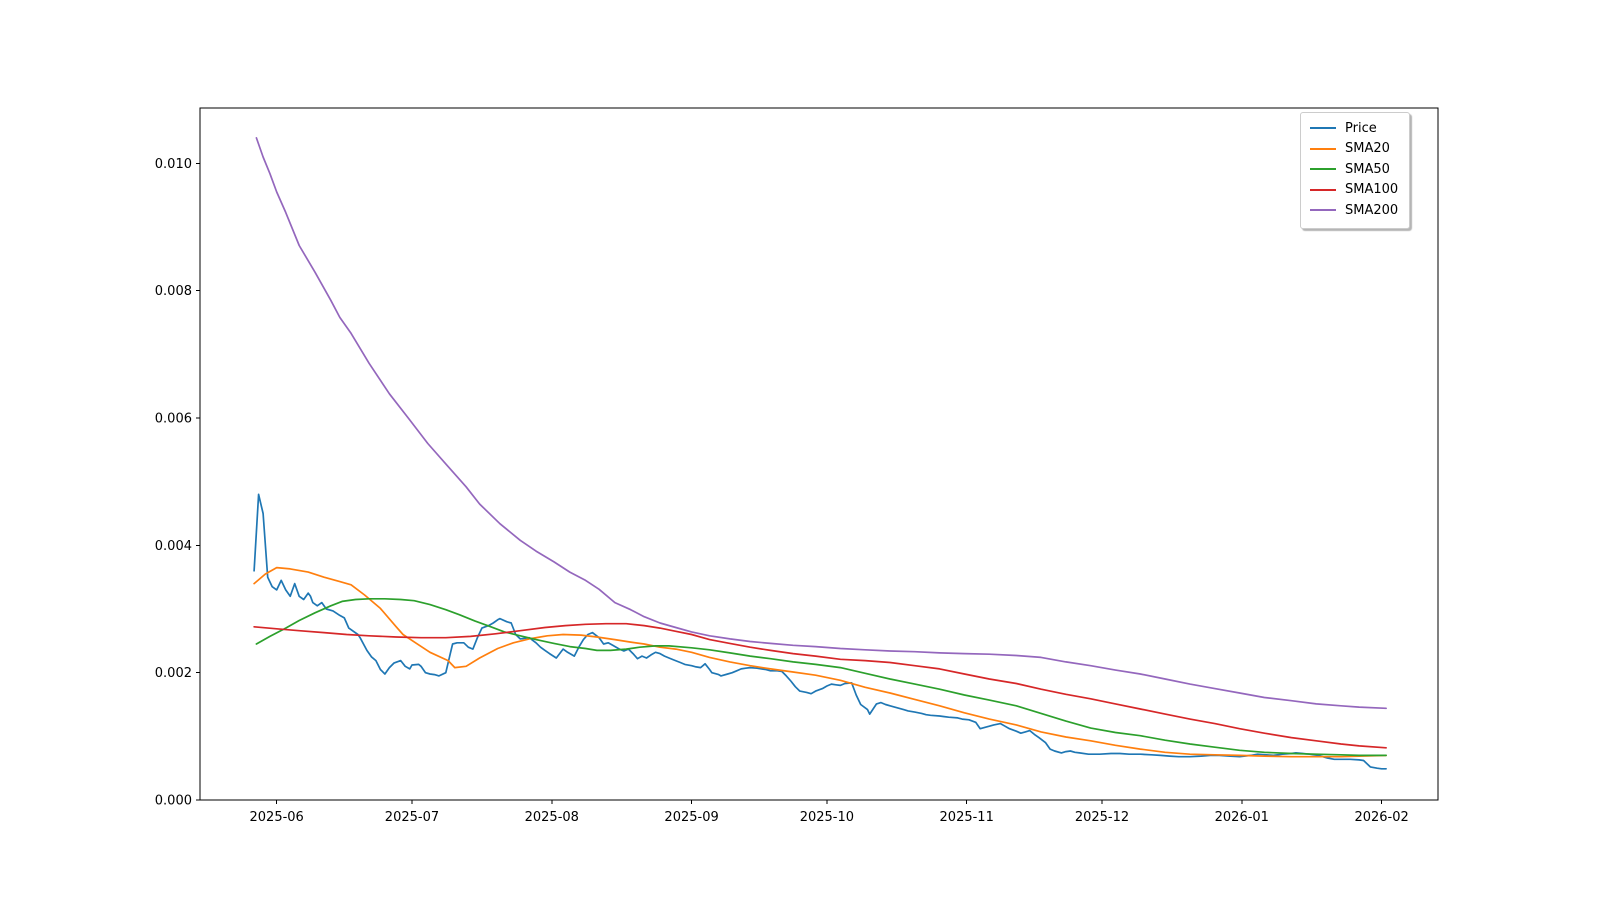 The image size is (1600, 900). What do you see at coordinates (1361, 128) in the screenshot?
I see `legend-label: Price` at bounding box center [1361, 128].